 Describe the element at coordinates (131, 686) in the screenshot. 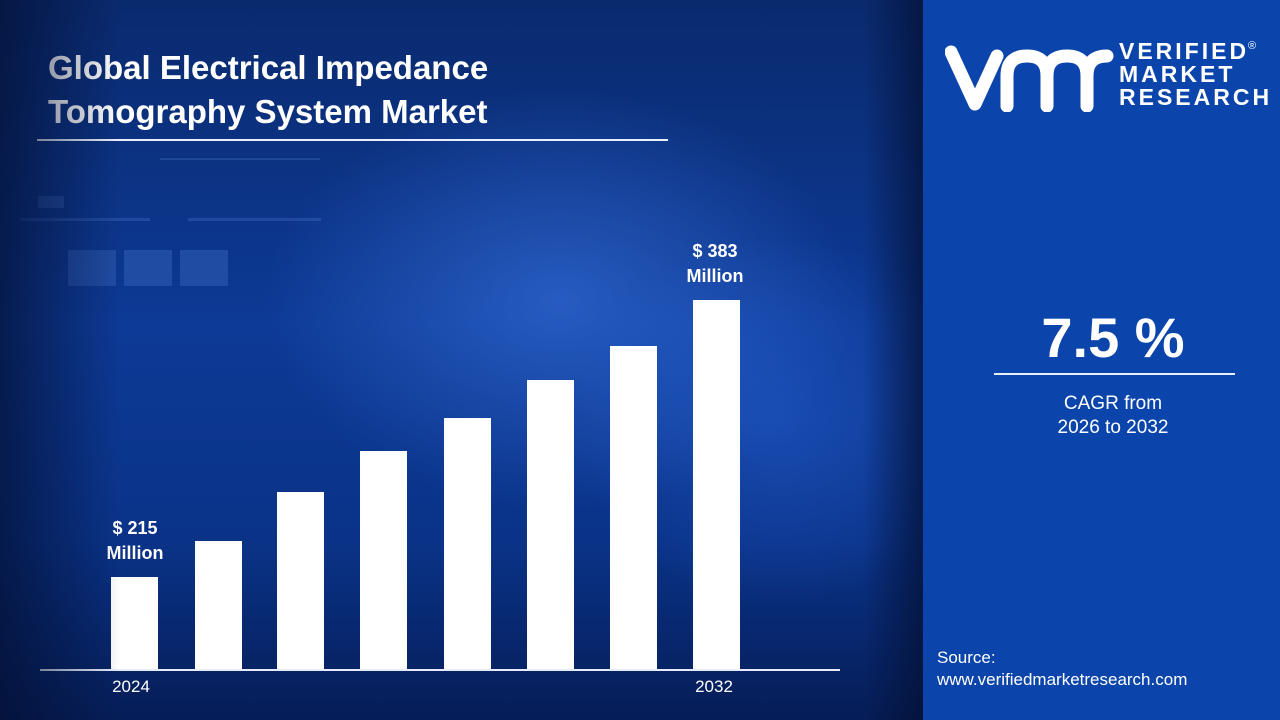

I see `x-tick-first: 2024` at that location.